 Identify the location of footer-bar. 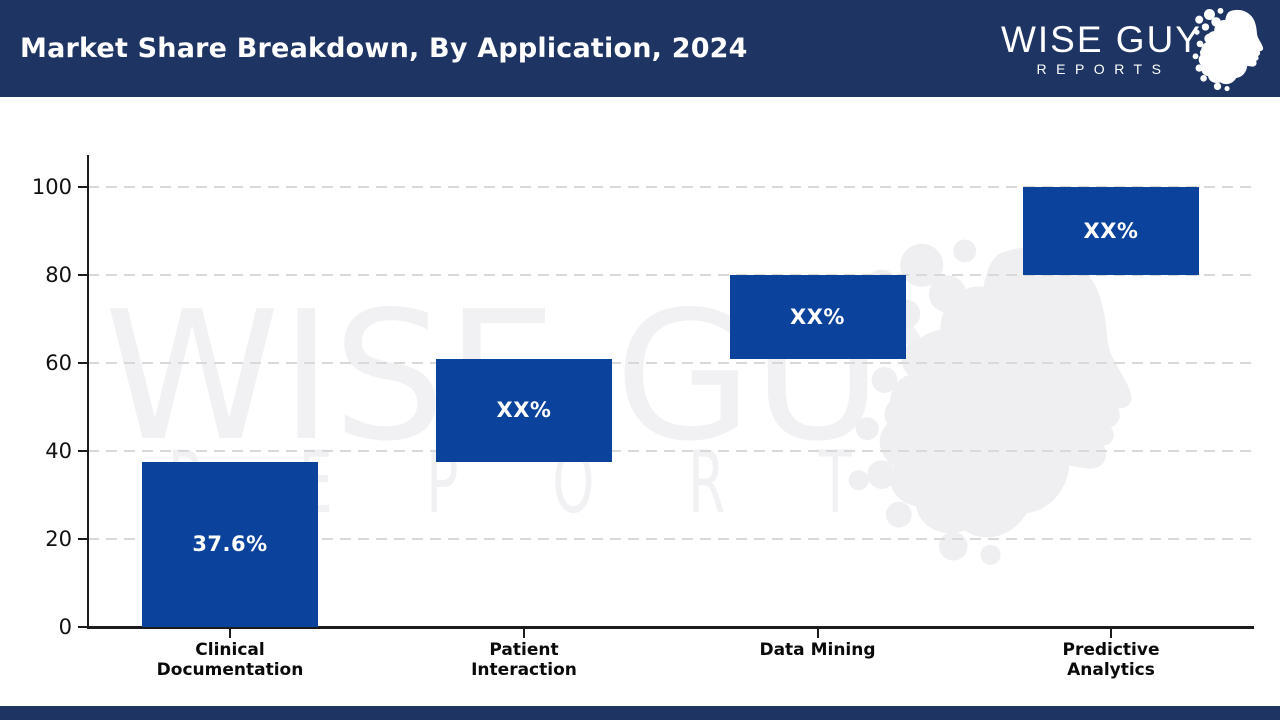
(640, 713).